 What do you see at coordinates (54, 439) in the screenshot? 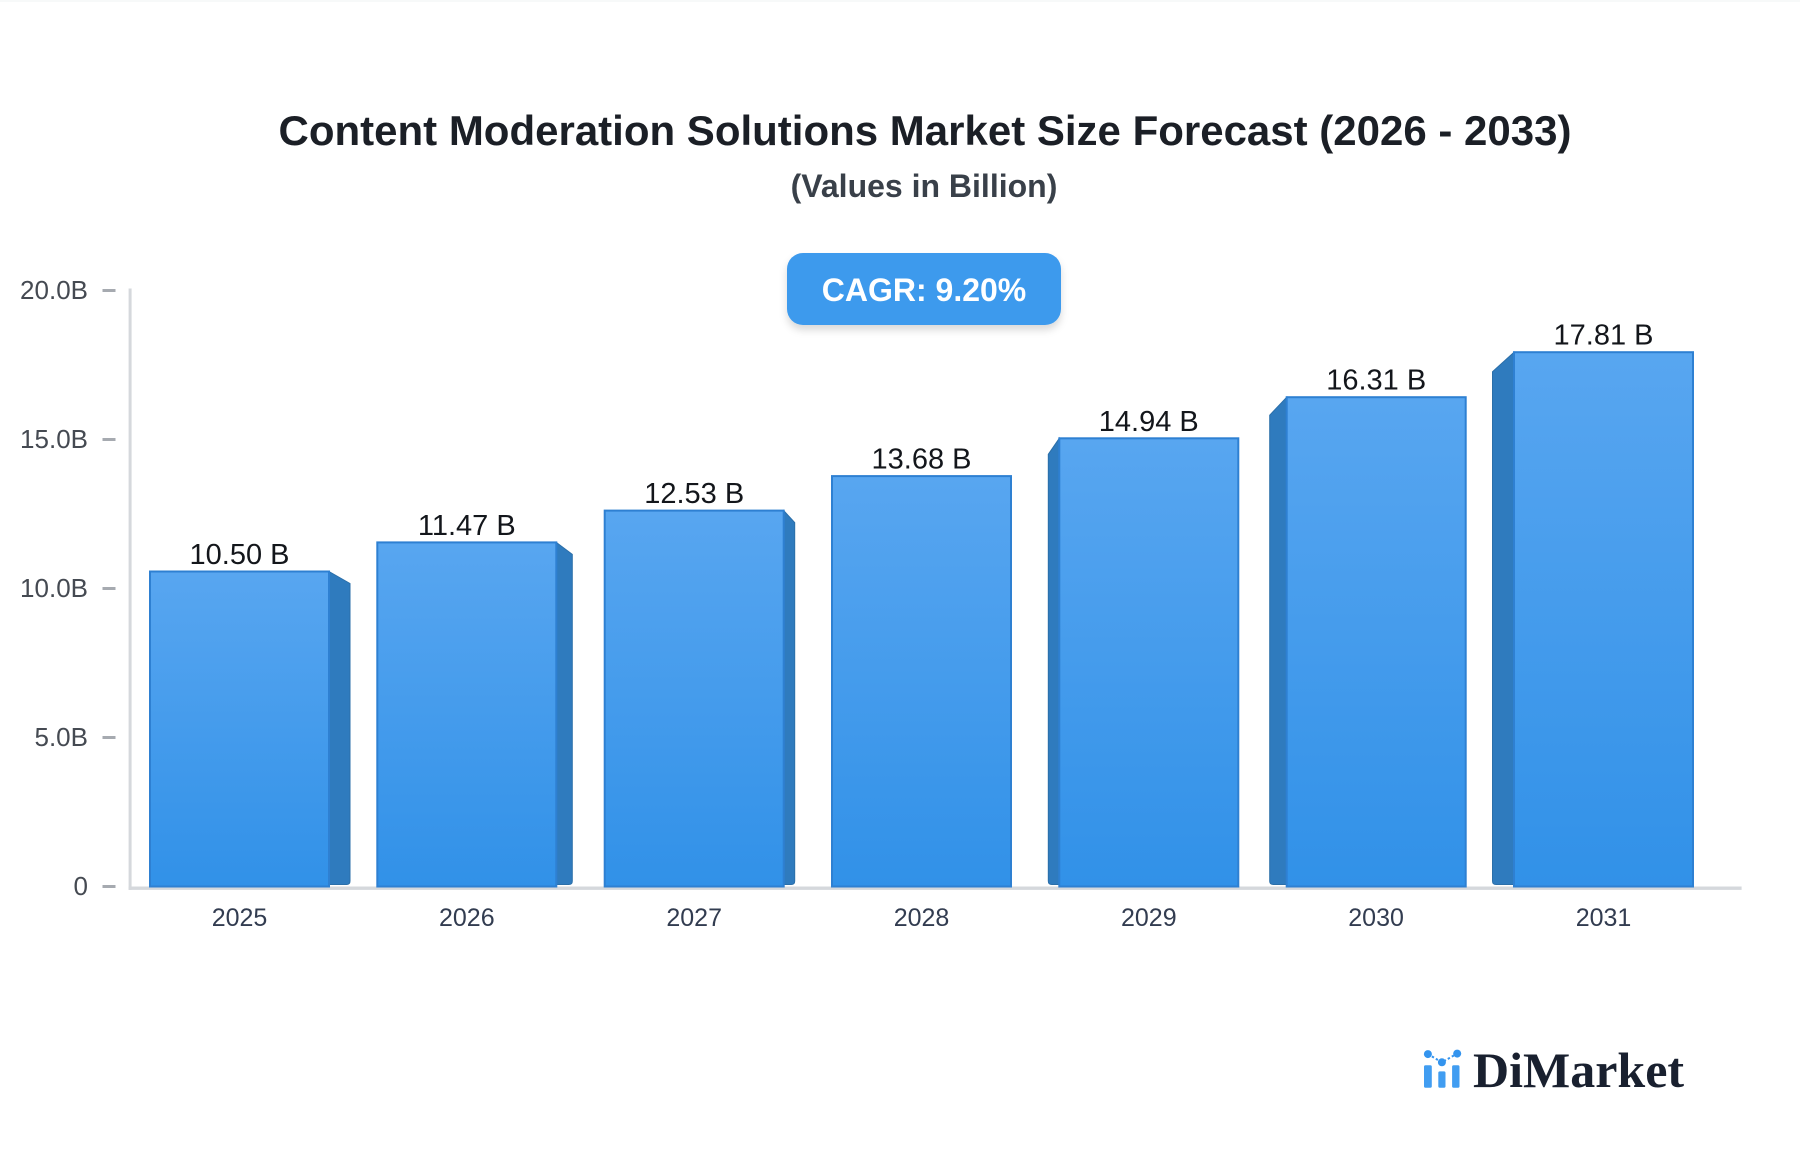
I see `svg-text: 15.0B` at bounding box center [54, 439].